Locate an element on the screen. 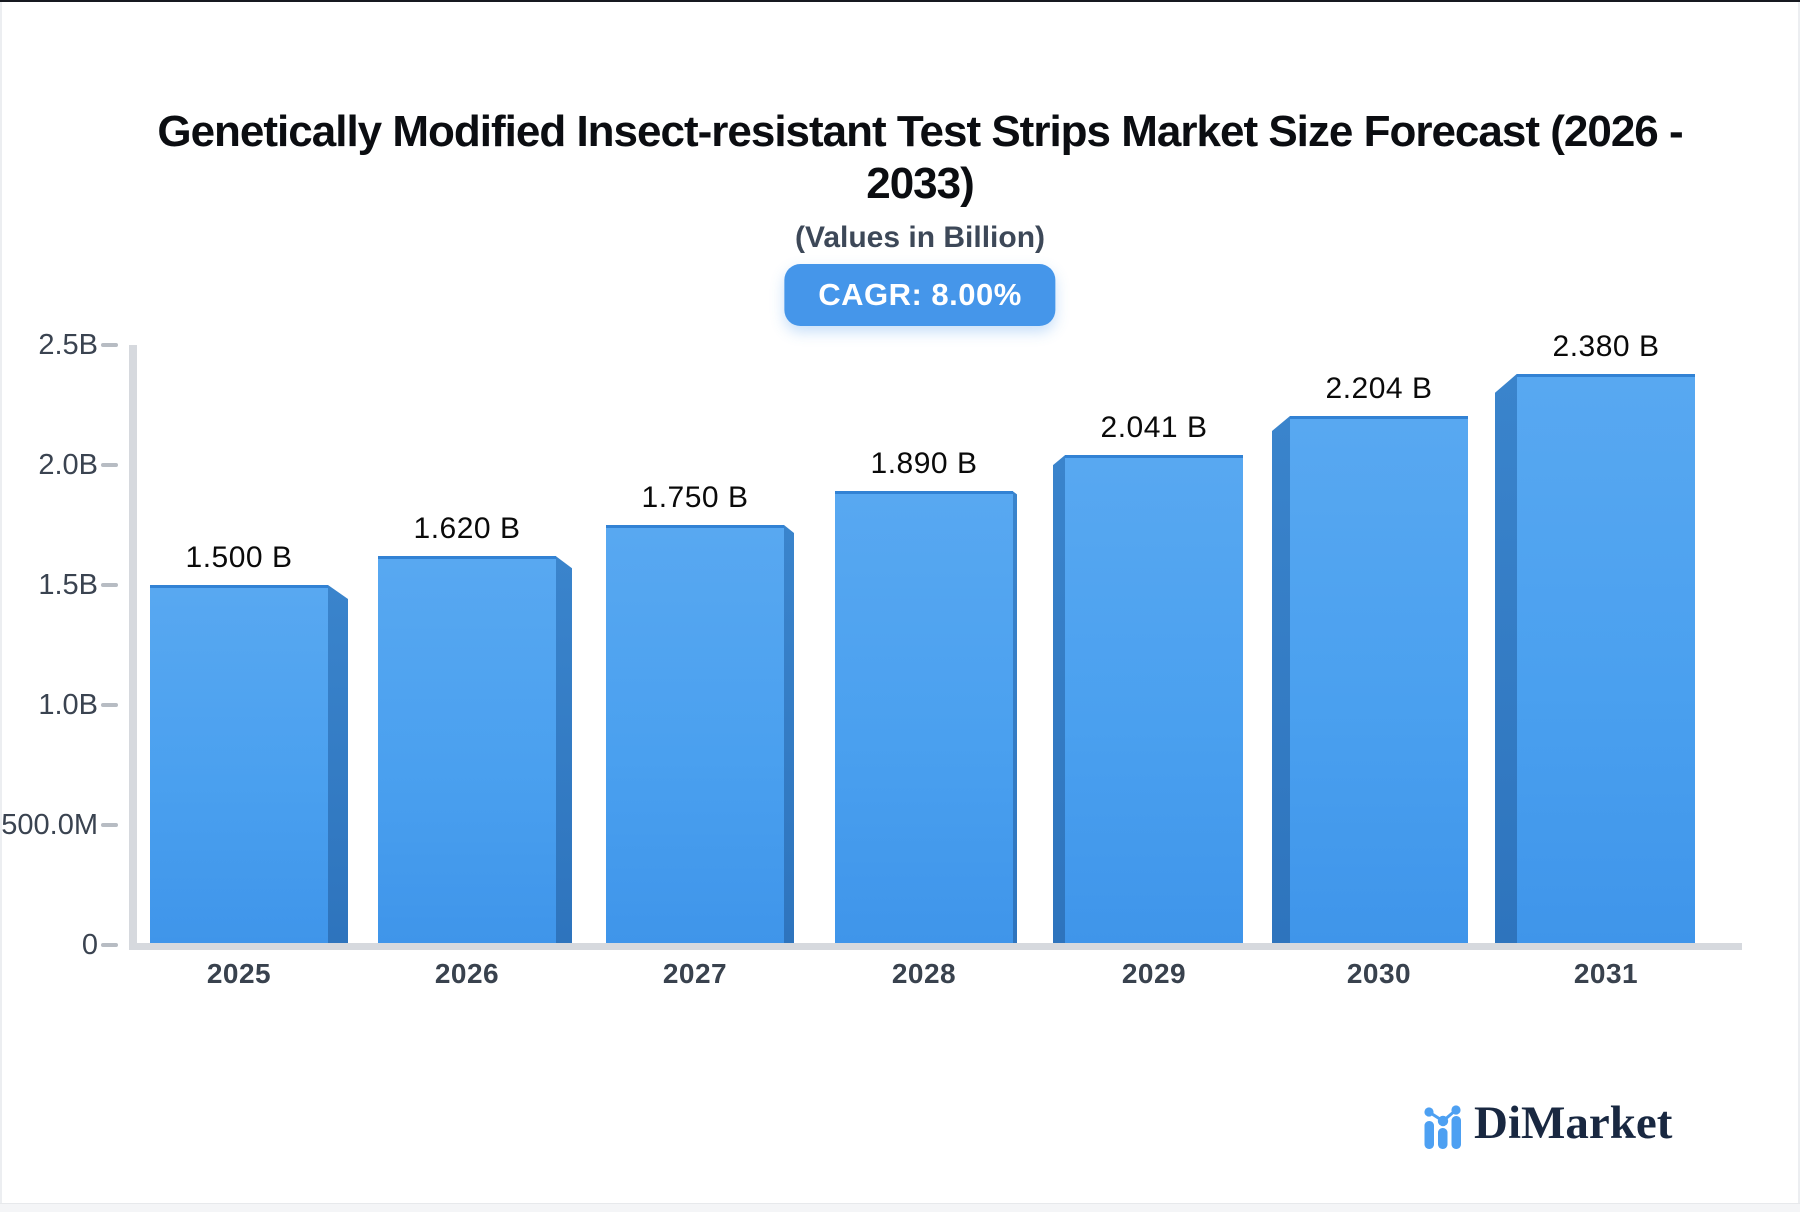 The width and height of the screenshot is (1800, 1214). bar-value-label-2025: 1.500 B is located at coordinates (239, 557).